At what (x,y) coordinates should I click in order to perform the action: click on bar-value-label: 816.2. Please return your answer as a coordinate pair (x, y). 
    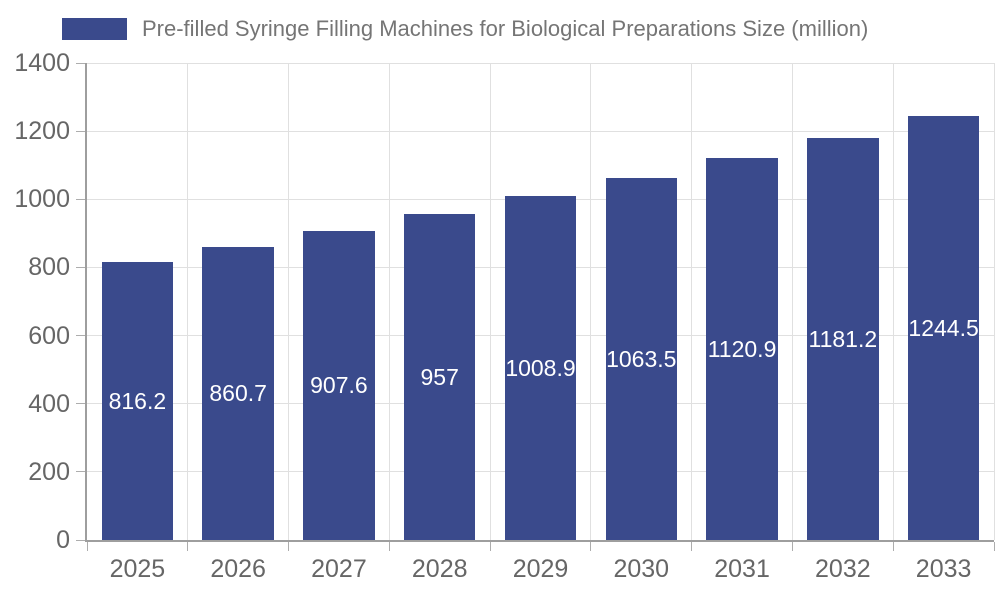
    Looking at the image, I should click on (137, 400).